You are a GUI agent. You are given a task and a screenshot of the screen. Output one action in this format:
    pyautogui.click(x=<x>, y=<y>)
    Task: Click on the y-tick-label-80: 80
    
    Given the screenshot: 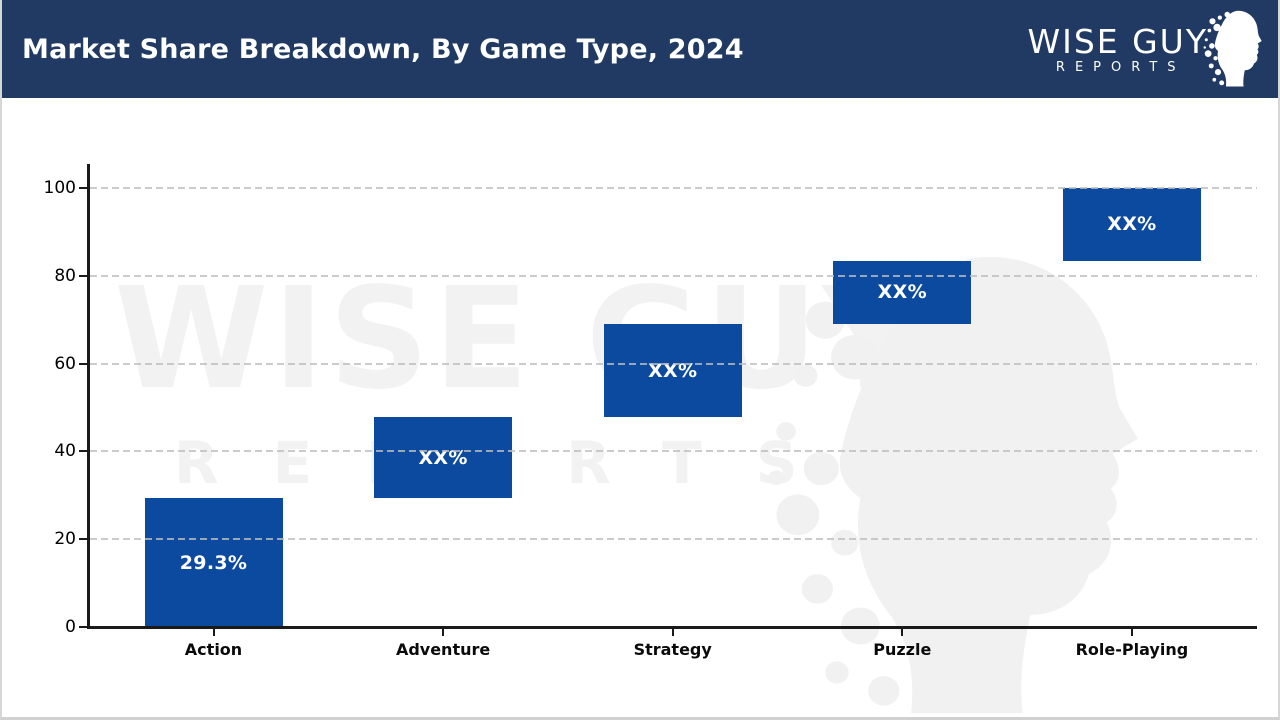 What is the action you would take?
    pyautogui.click(x=65, y=275)
    